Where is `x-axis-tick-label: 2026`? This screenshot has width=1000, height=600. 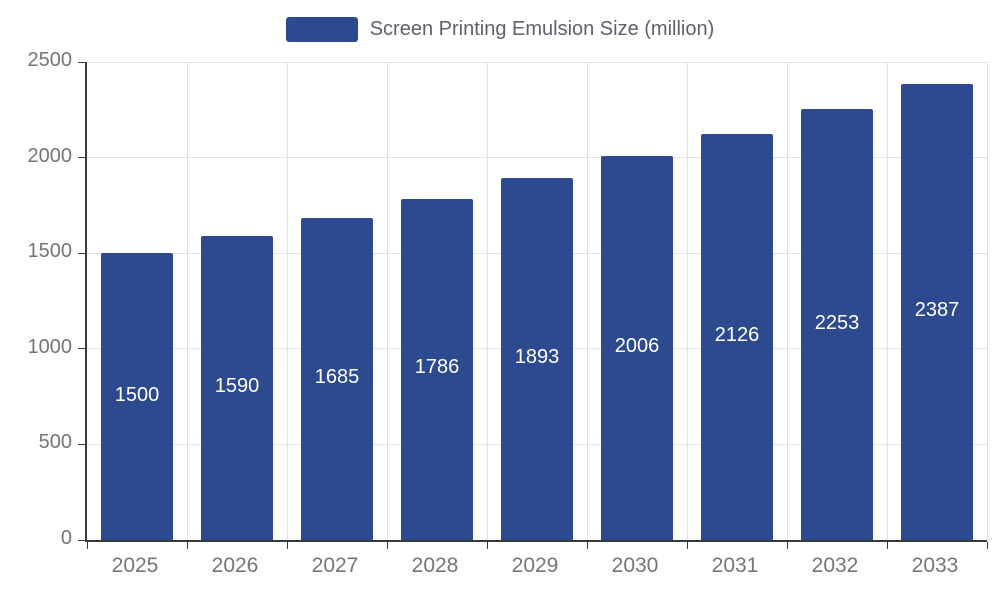
x-axis-tick-label: 2026 is located at coordinates (235, 565).